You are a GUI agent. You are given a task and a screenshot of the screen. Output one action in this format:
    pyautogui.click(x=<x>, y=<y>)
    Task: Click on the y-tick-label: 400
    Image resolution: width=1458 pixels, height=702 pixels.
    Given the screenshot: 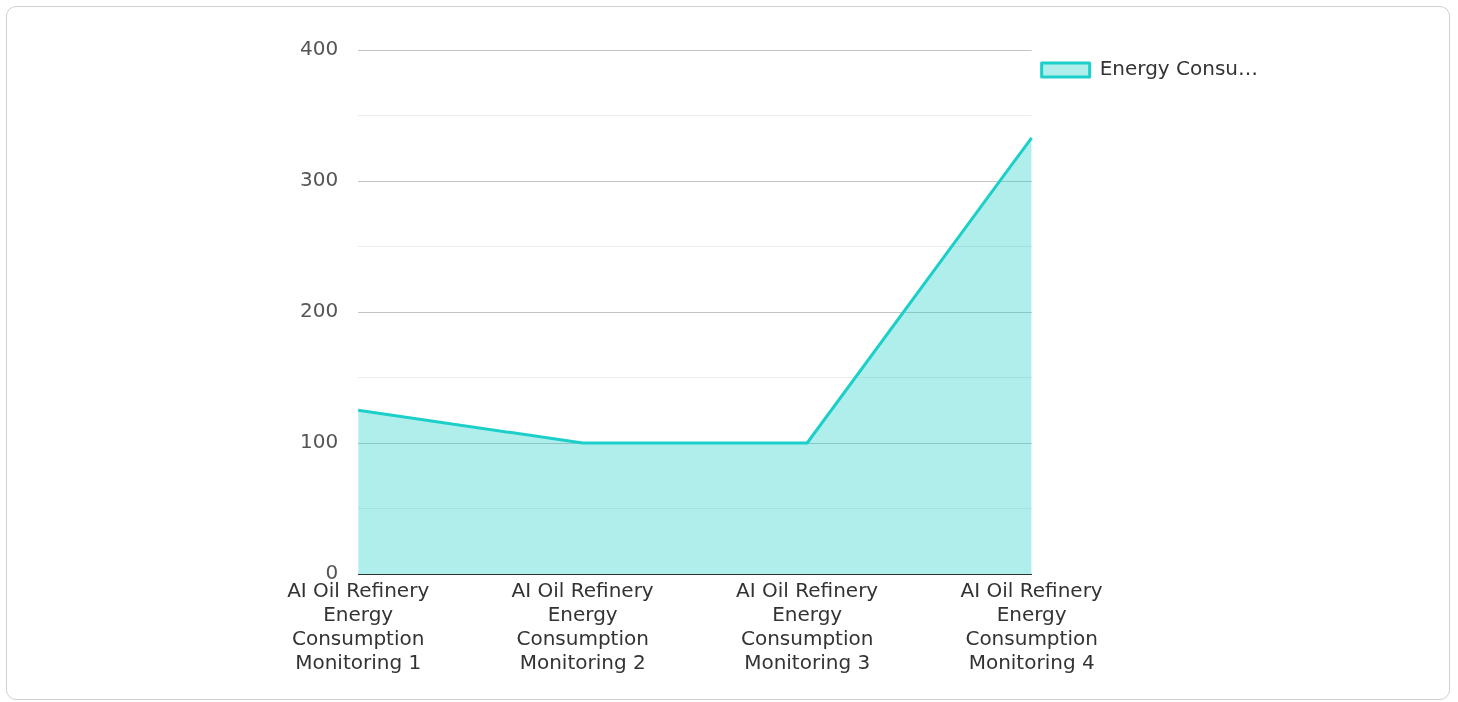 What is the action you would take?
    pyautogui.click(x=319, y=48)
    